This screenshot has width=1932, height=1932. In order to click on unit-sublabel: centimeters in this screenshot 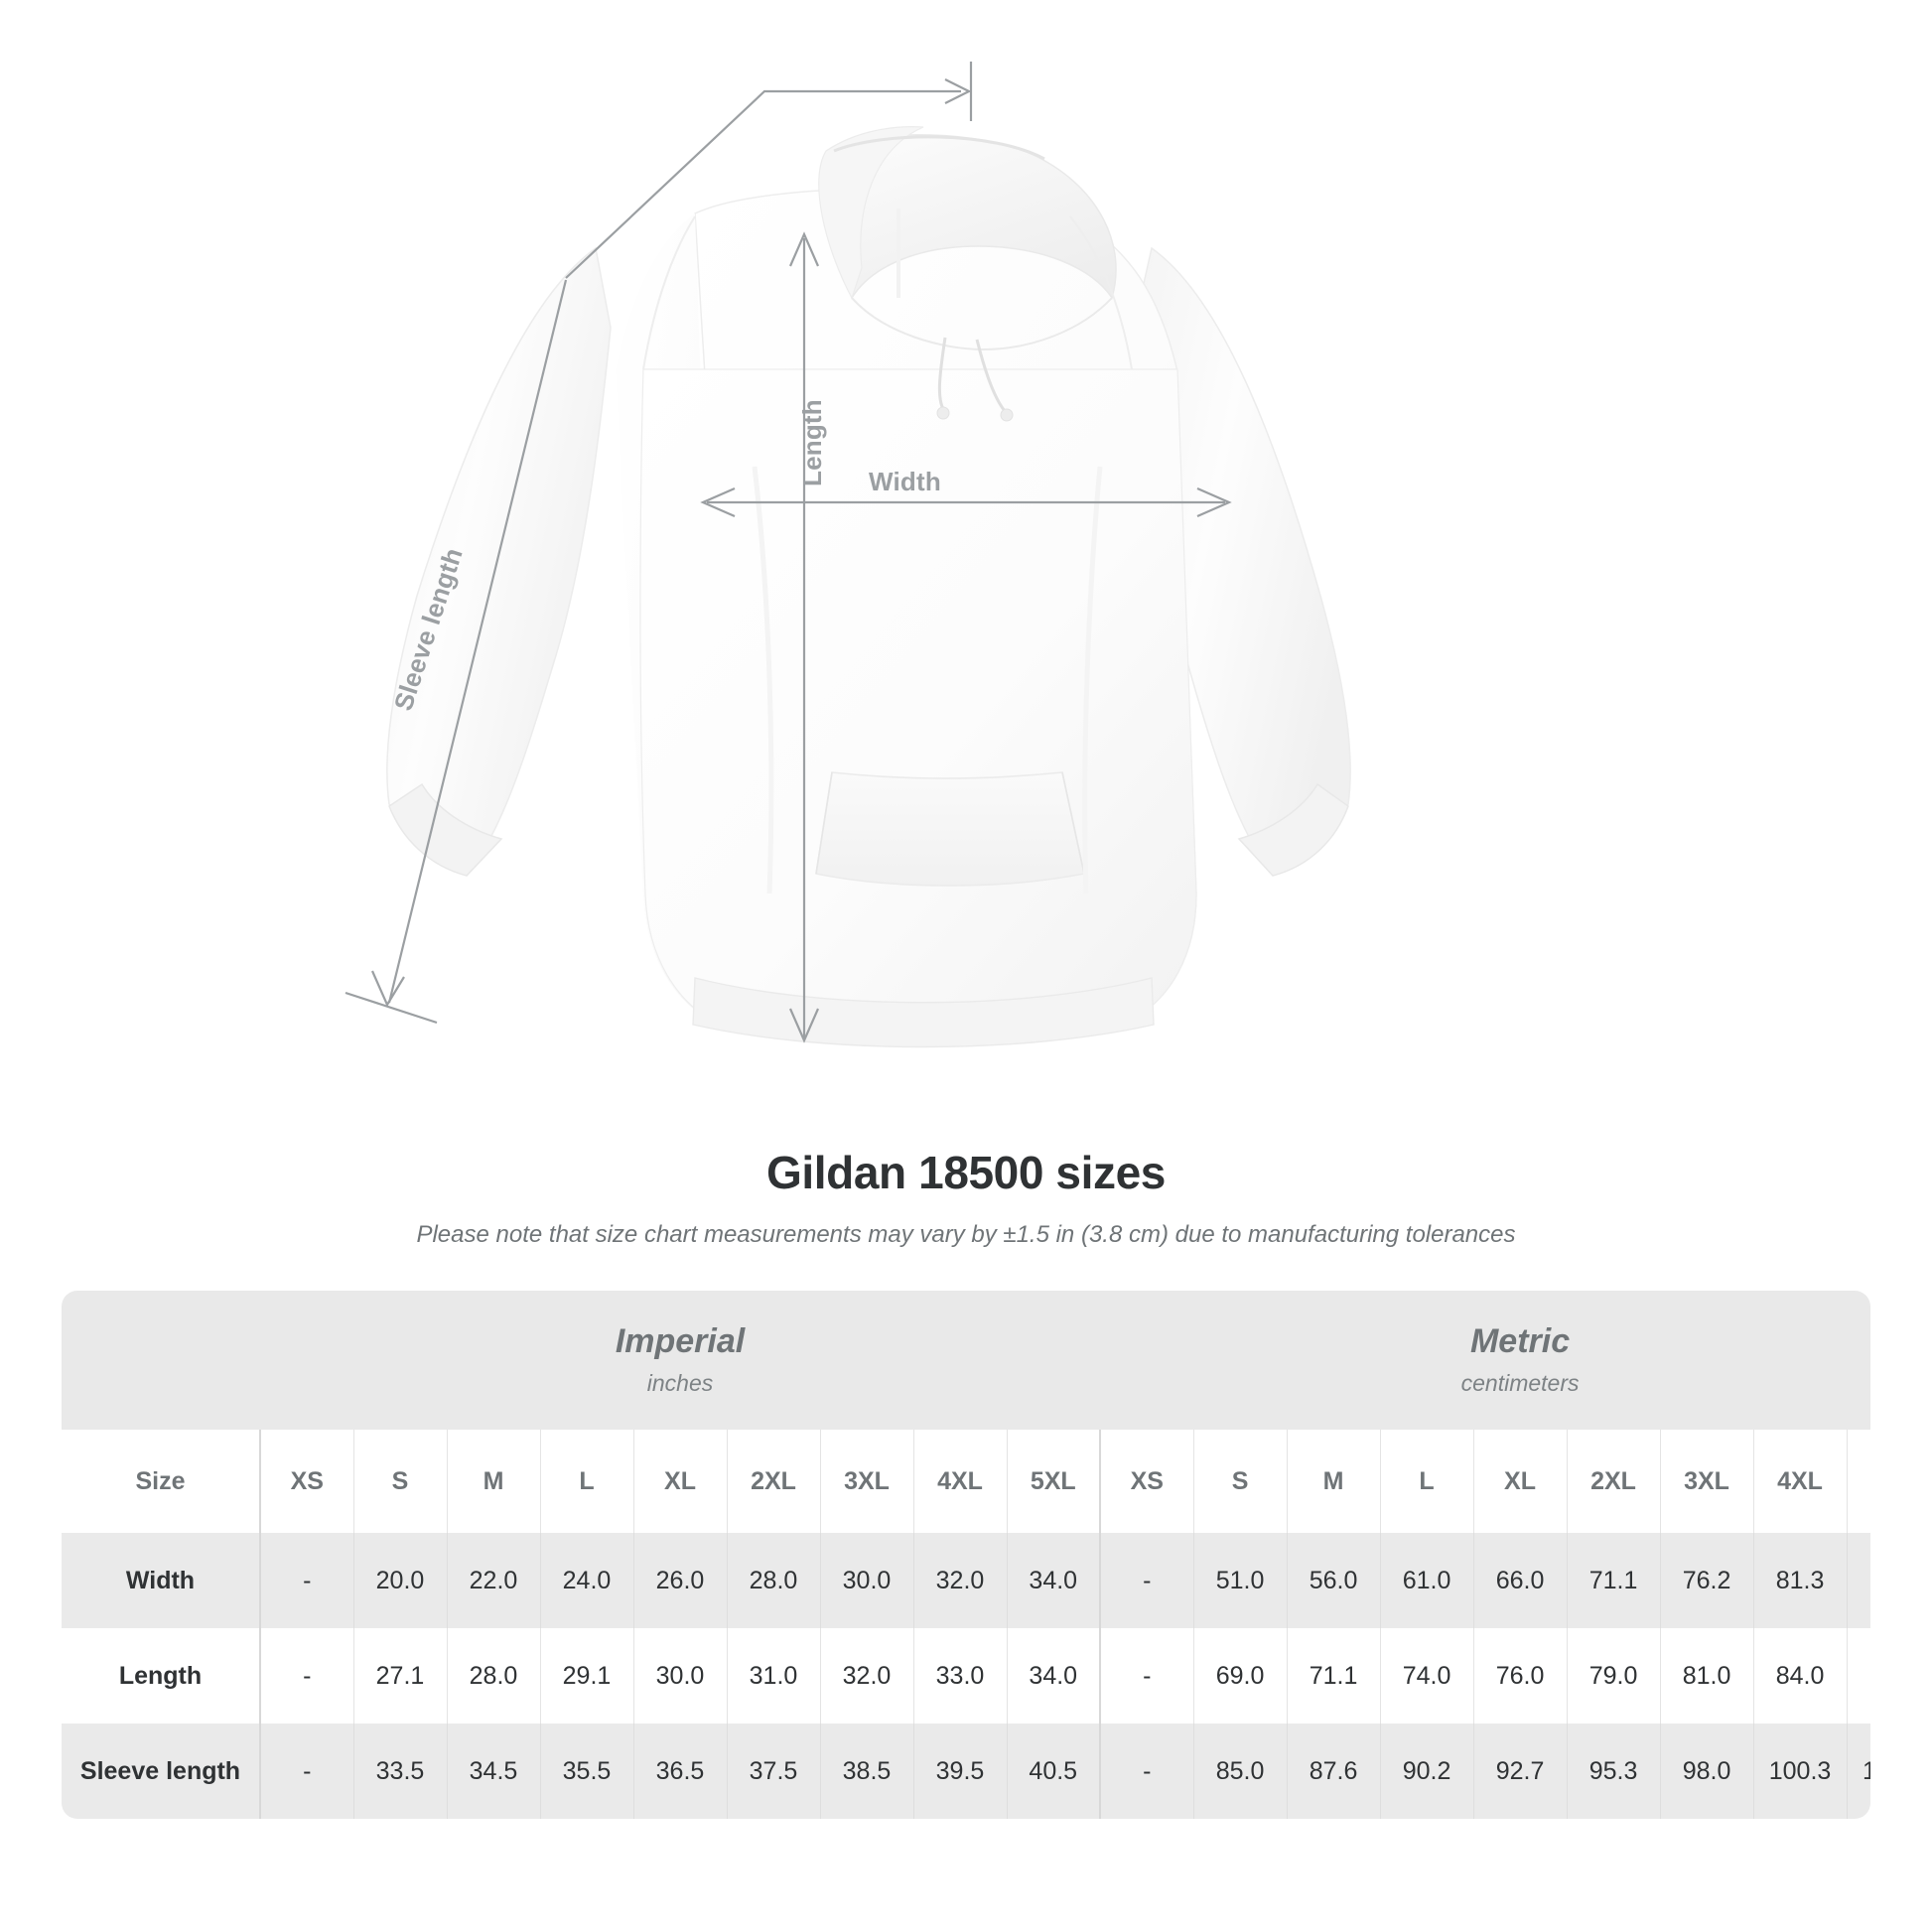, I will do `click(1520, 1384)`.